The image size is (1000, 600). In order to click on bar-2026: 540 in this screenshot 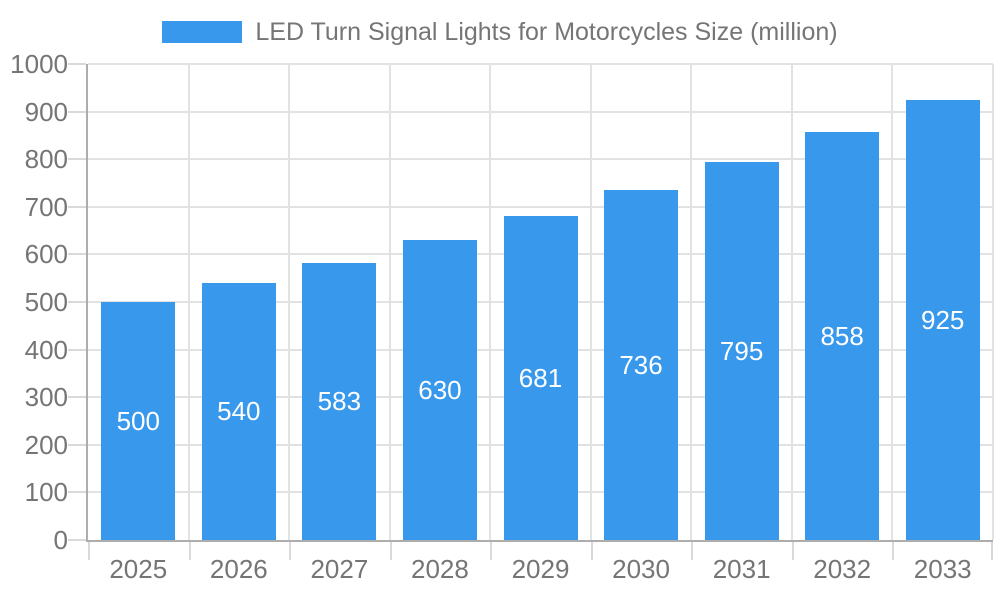, I will do `click(238, 411)`.